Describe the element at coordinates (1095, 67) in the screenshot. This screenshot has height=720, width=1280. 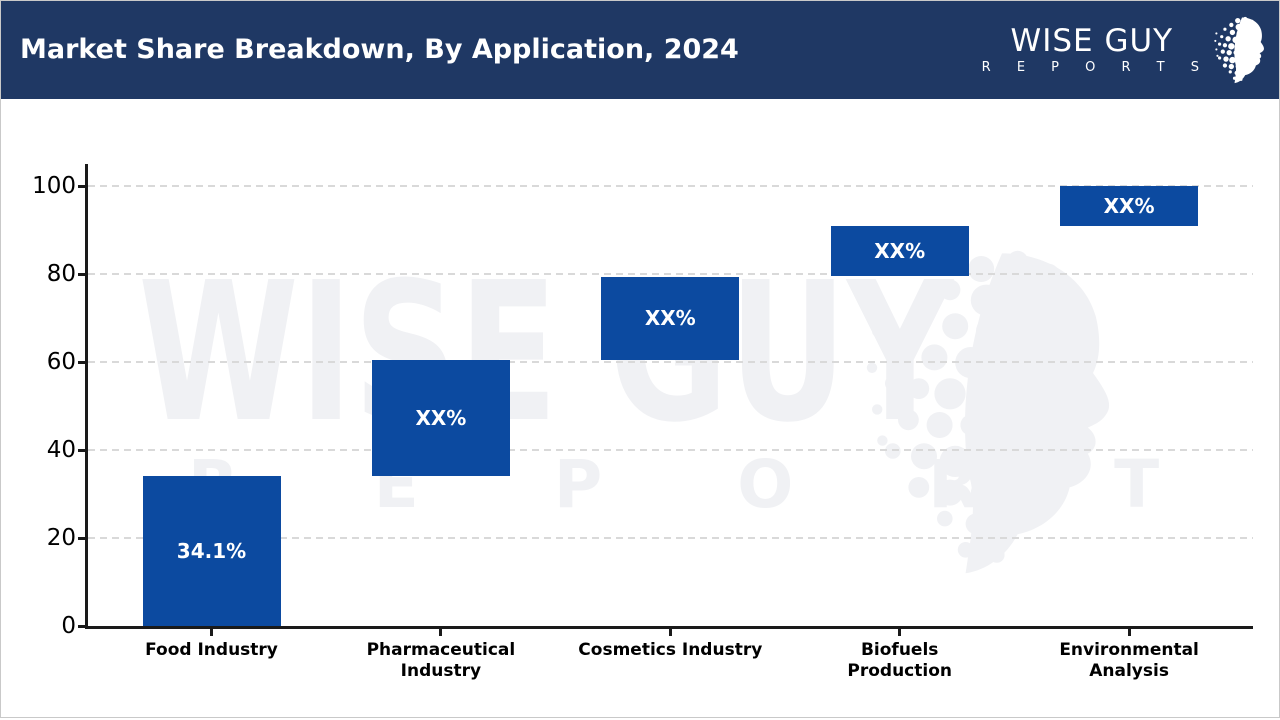
I see `brand-tagline: R E P O R T S` at that location.